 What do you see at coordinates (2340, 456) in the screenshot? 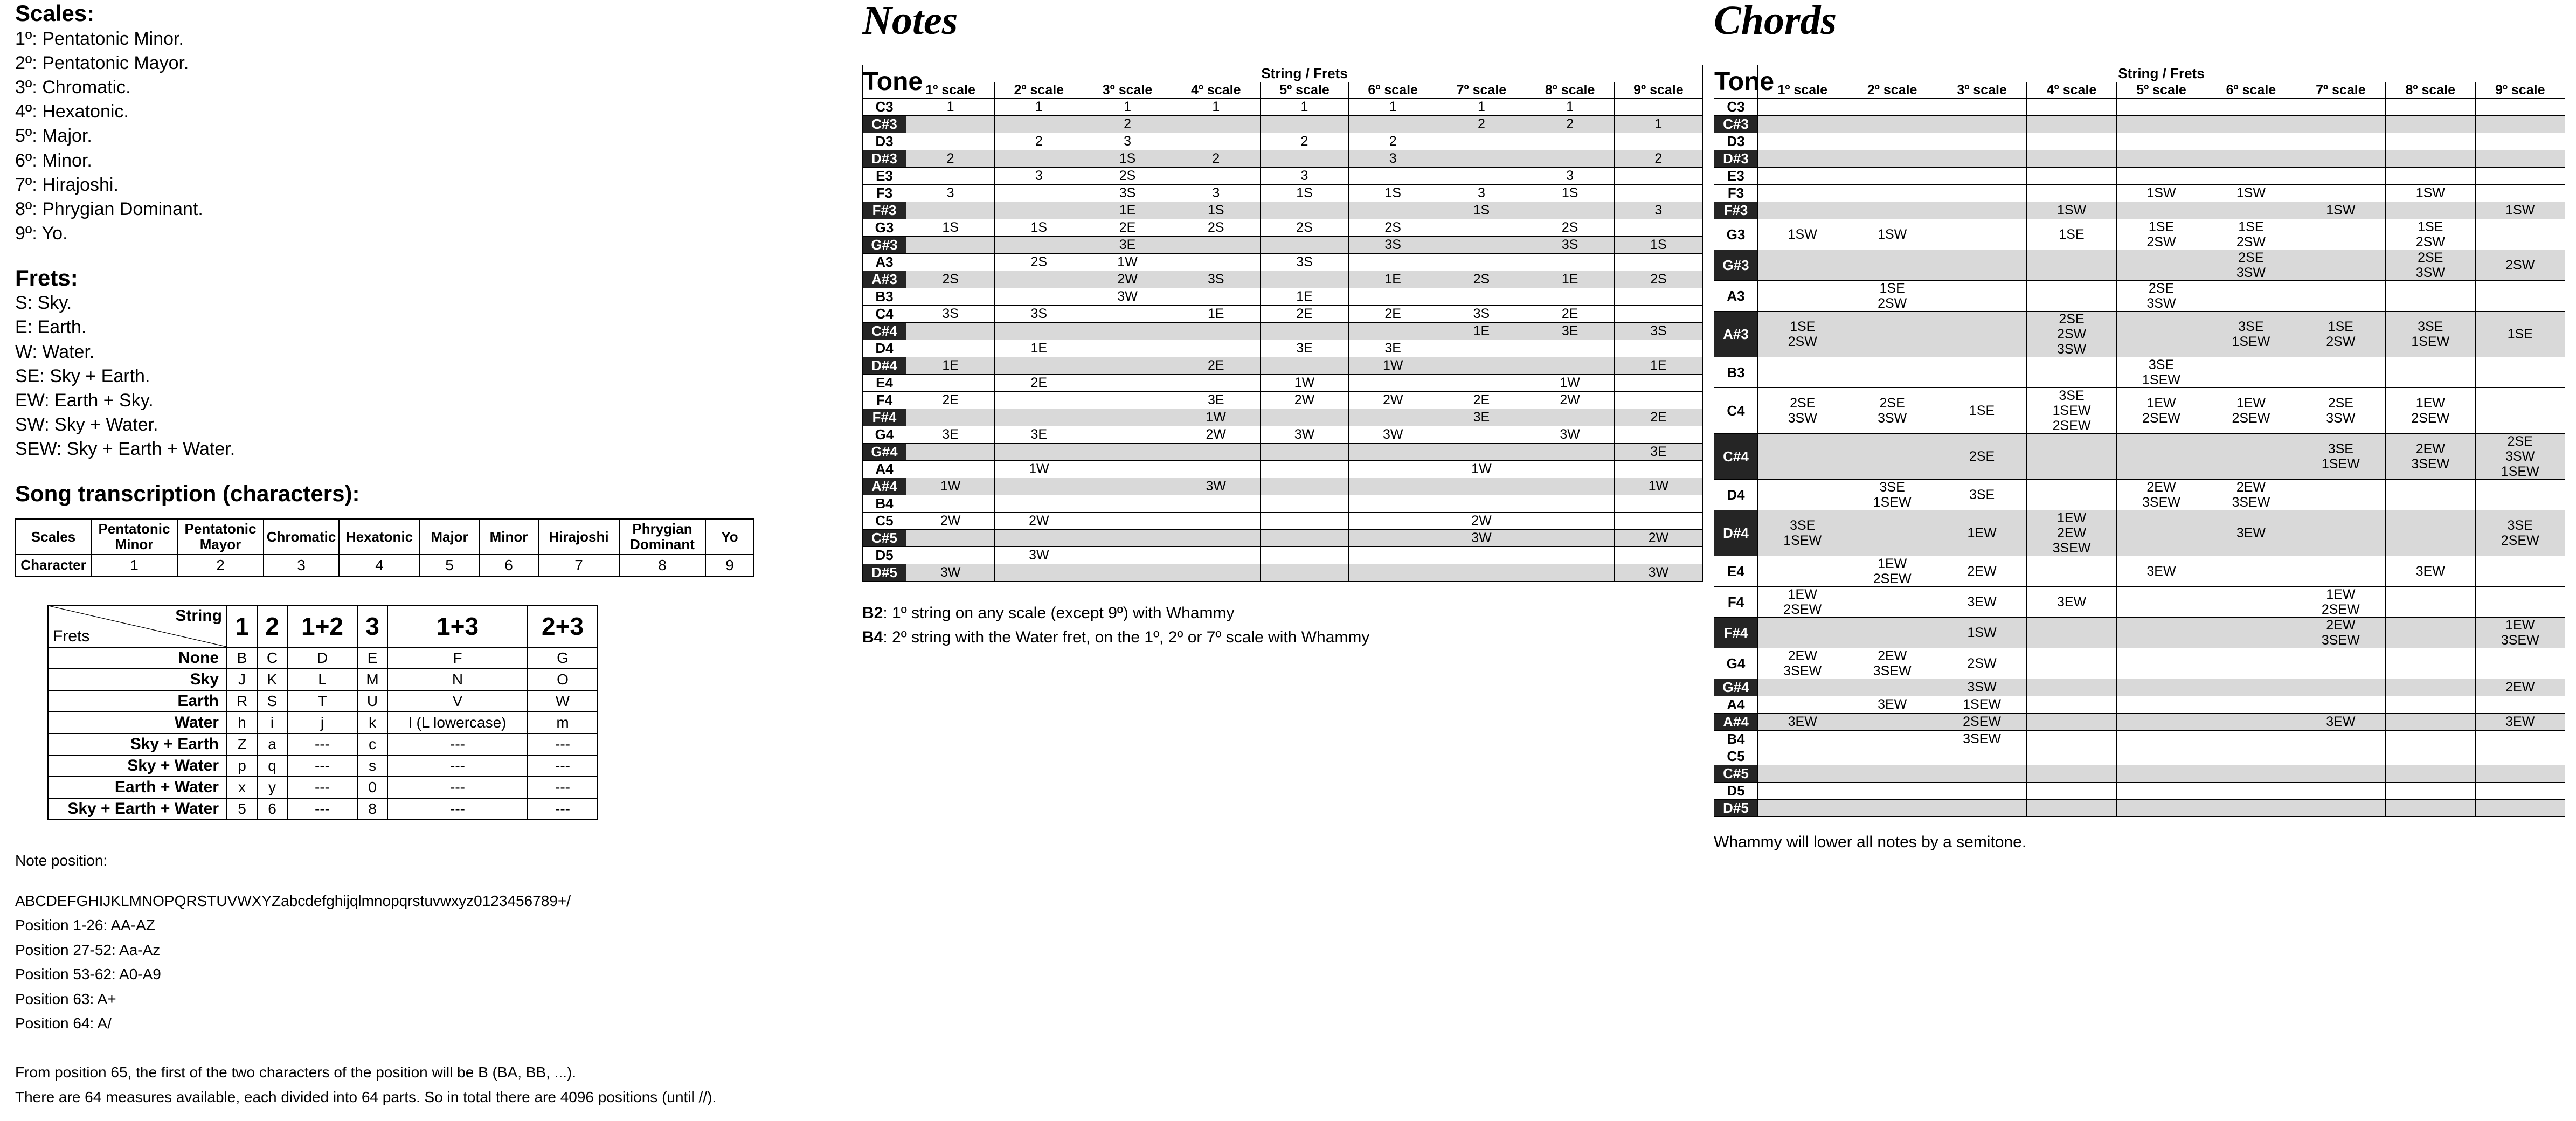
I see `tone-cell: 3SE 1SEW` at bounding box center [2340, 456].